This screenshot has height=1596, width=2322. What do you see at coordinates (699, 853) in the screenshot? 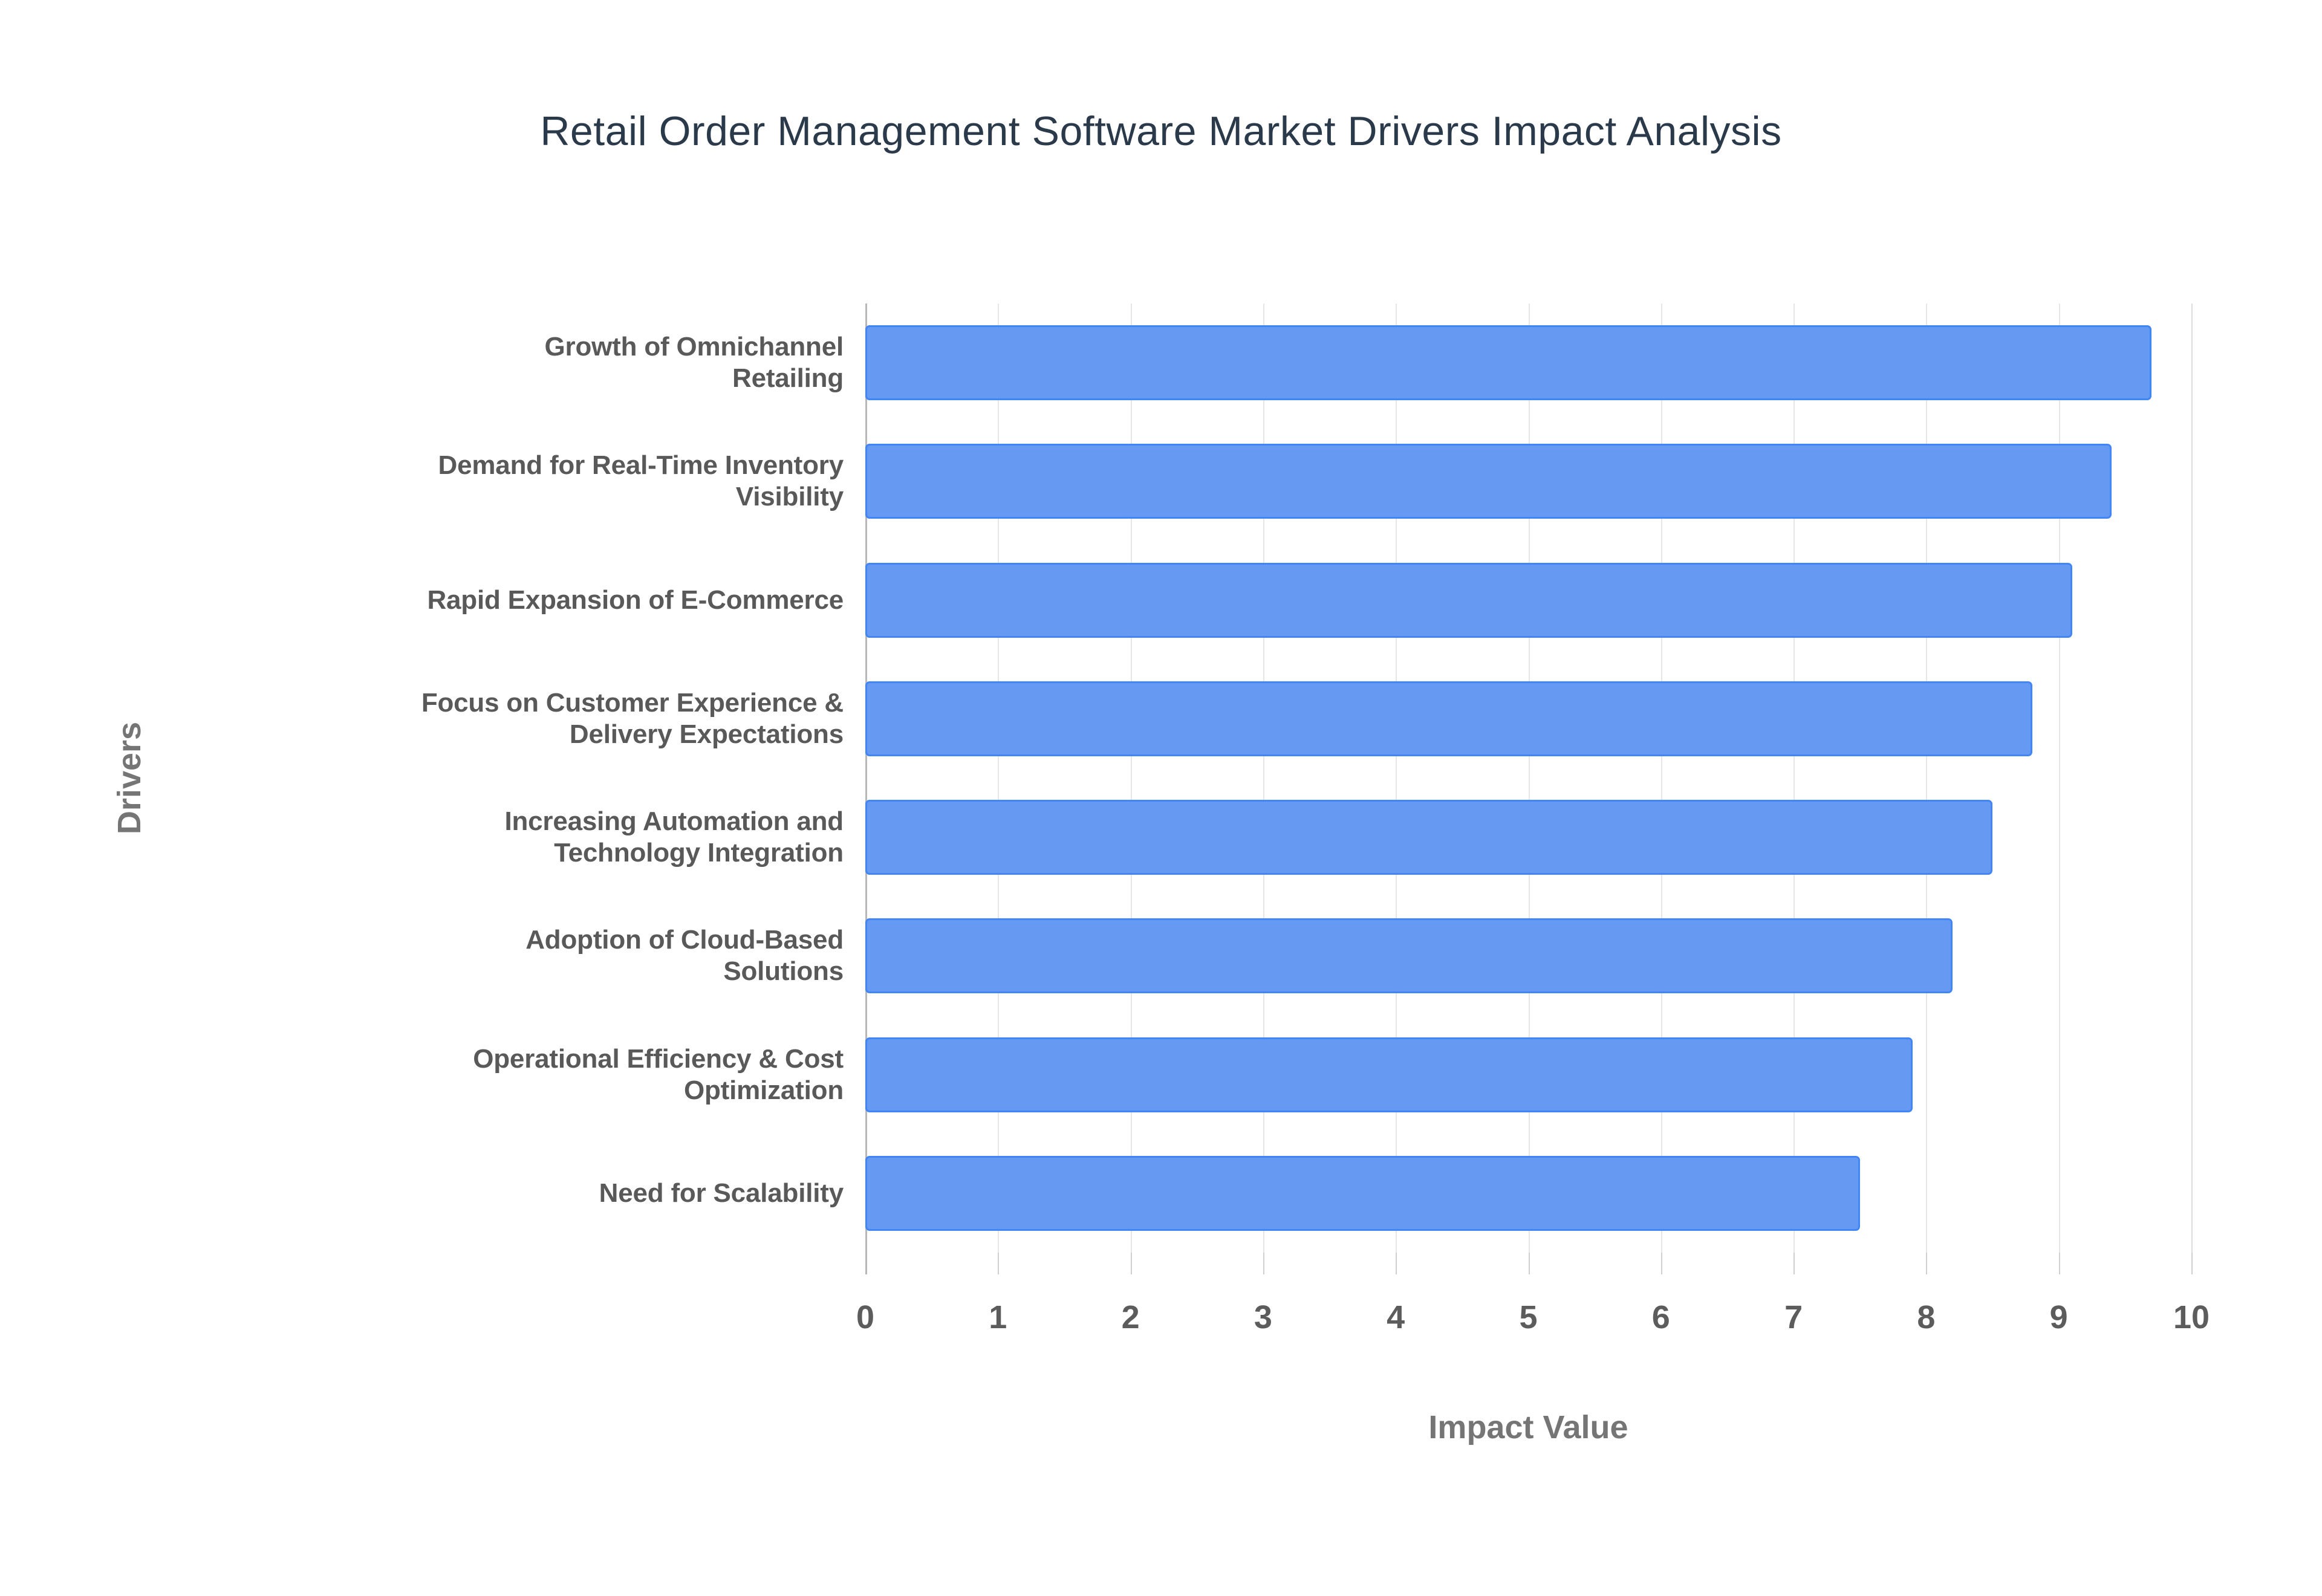
I see `y-category-line: Technology Integration` at bounding box center [699, 853].